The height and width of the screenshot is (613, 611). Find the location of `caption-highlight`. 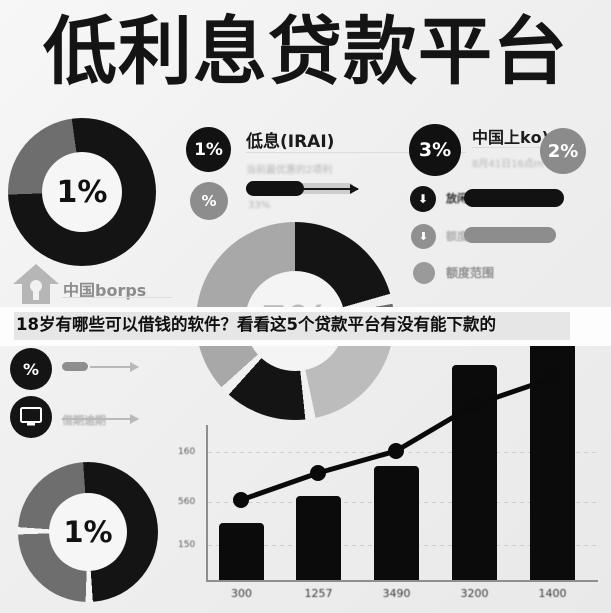

caption-highlight is located at coordinates (292, 326).